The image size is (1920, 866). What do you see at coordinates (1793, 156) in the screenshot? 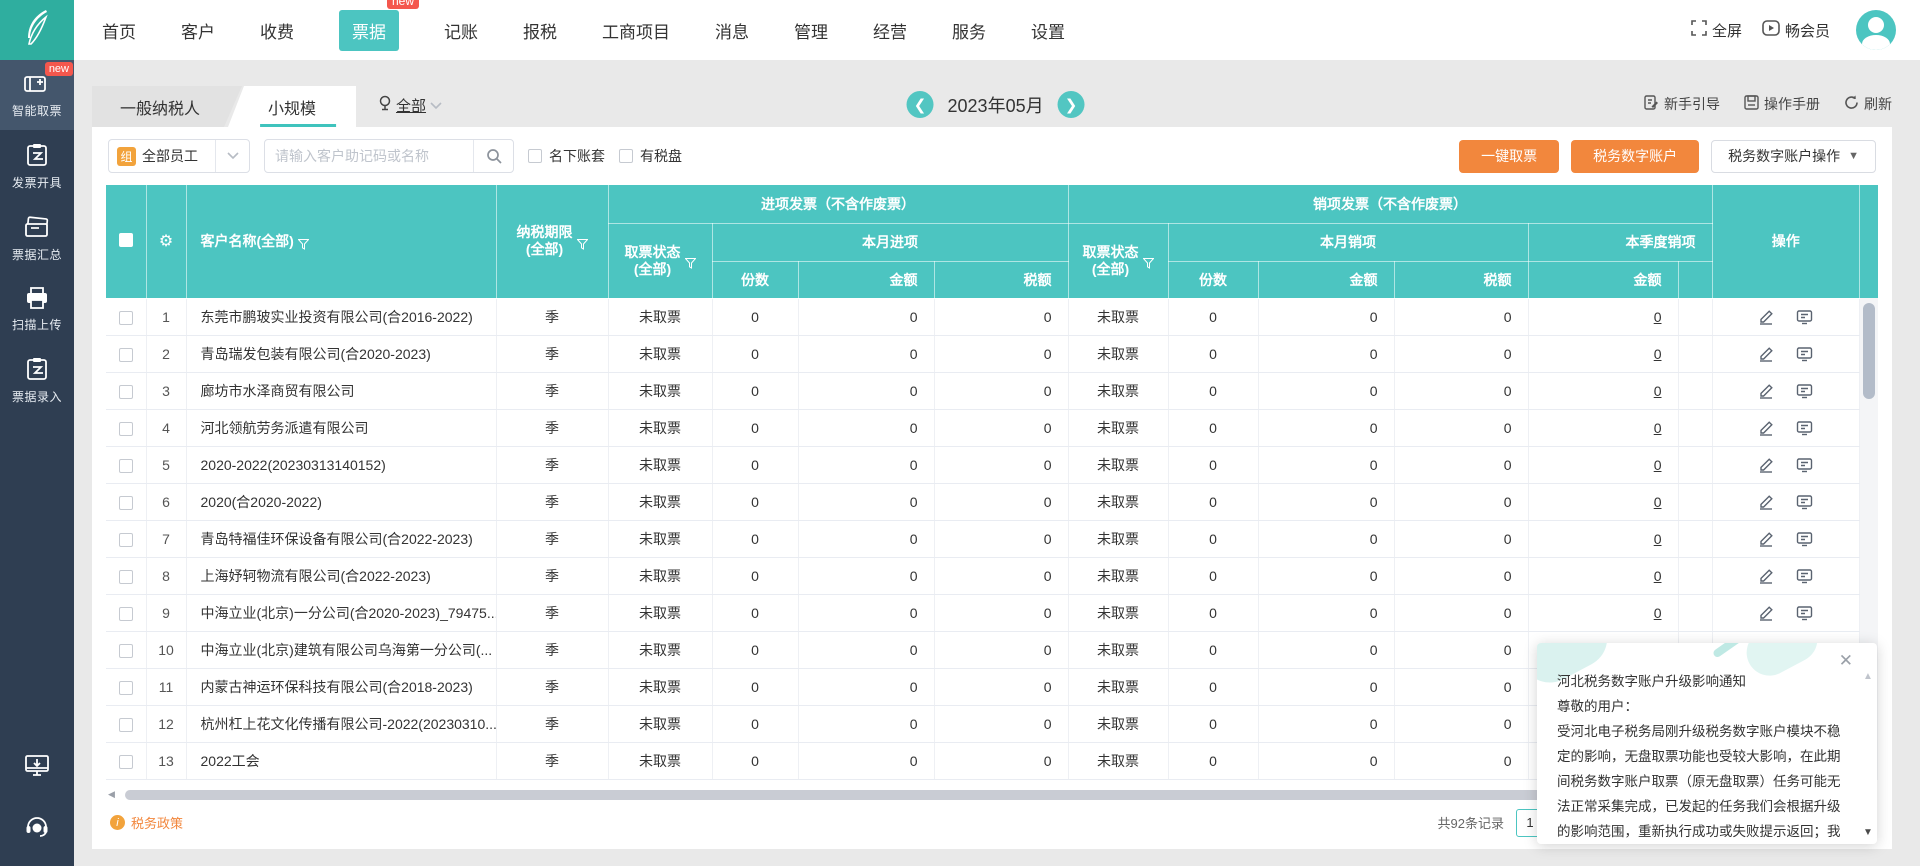
I see `tax-digital-account-ops-button: 税务数字账户操作 ▼` at bounding box center [1793, 156].